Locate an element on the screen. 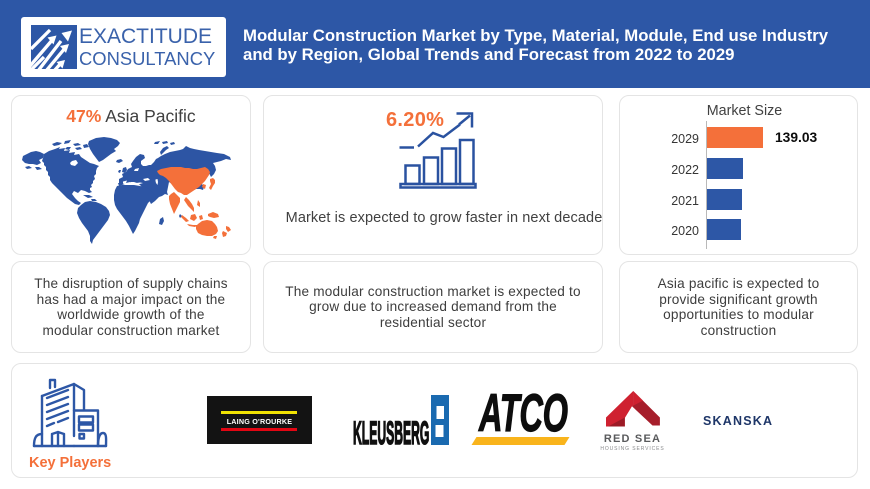  svg-text: 139.03 is located at coordinates (796, 137).